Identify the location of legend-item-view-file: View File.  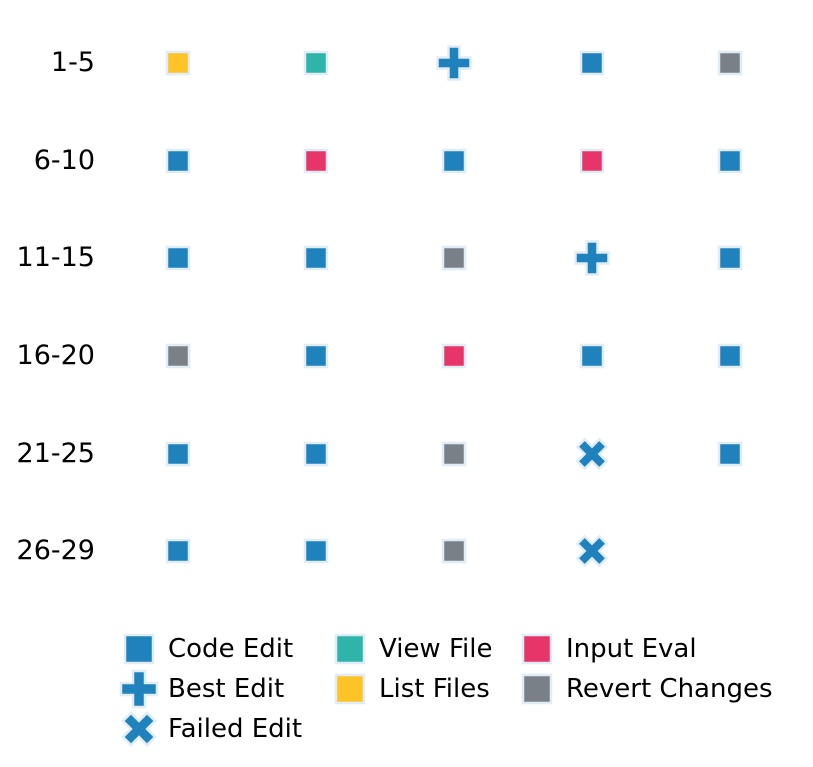
(410, 649).